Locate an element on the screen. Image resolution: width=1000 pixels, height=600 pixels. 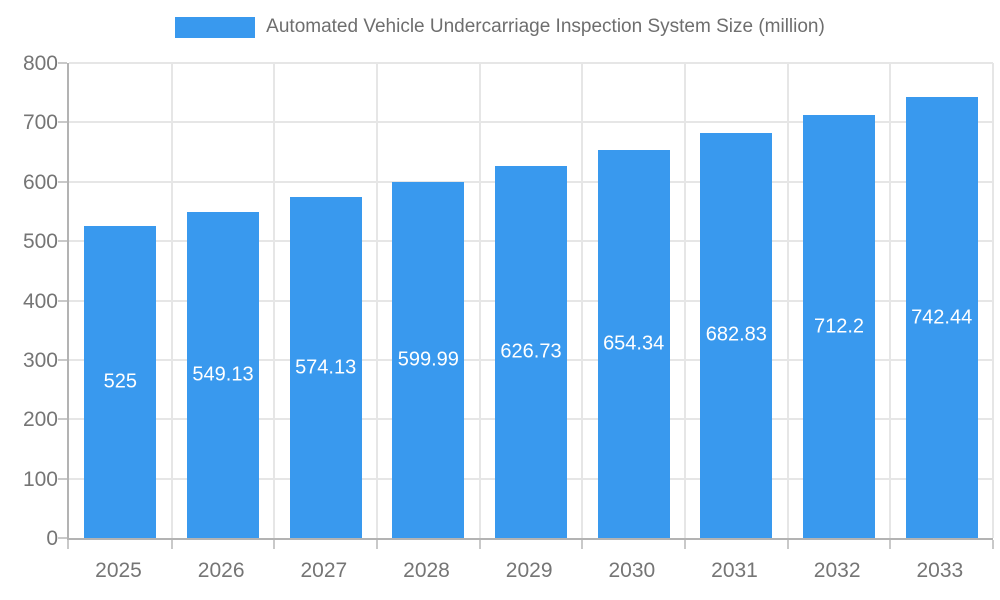
bar-value-label: 599.99 is located at coordinates (428, 359).